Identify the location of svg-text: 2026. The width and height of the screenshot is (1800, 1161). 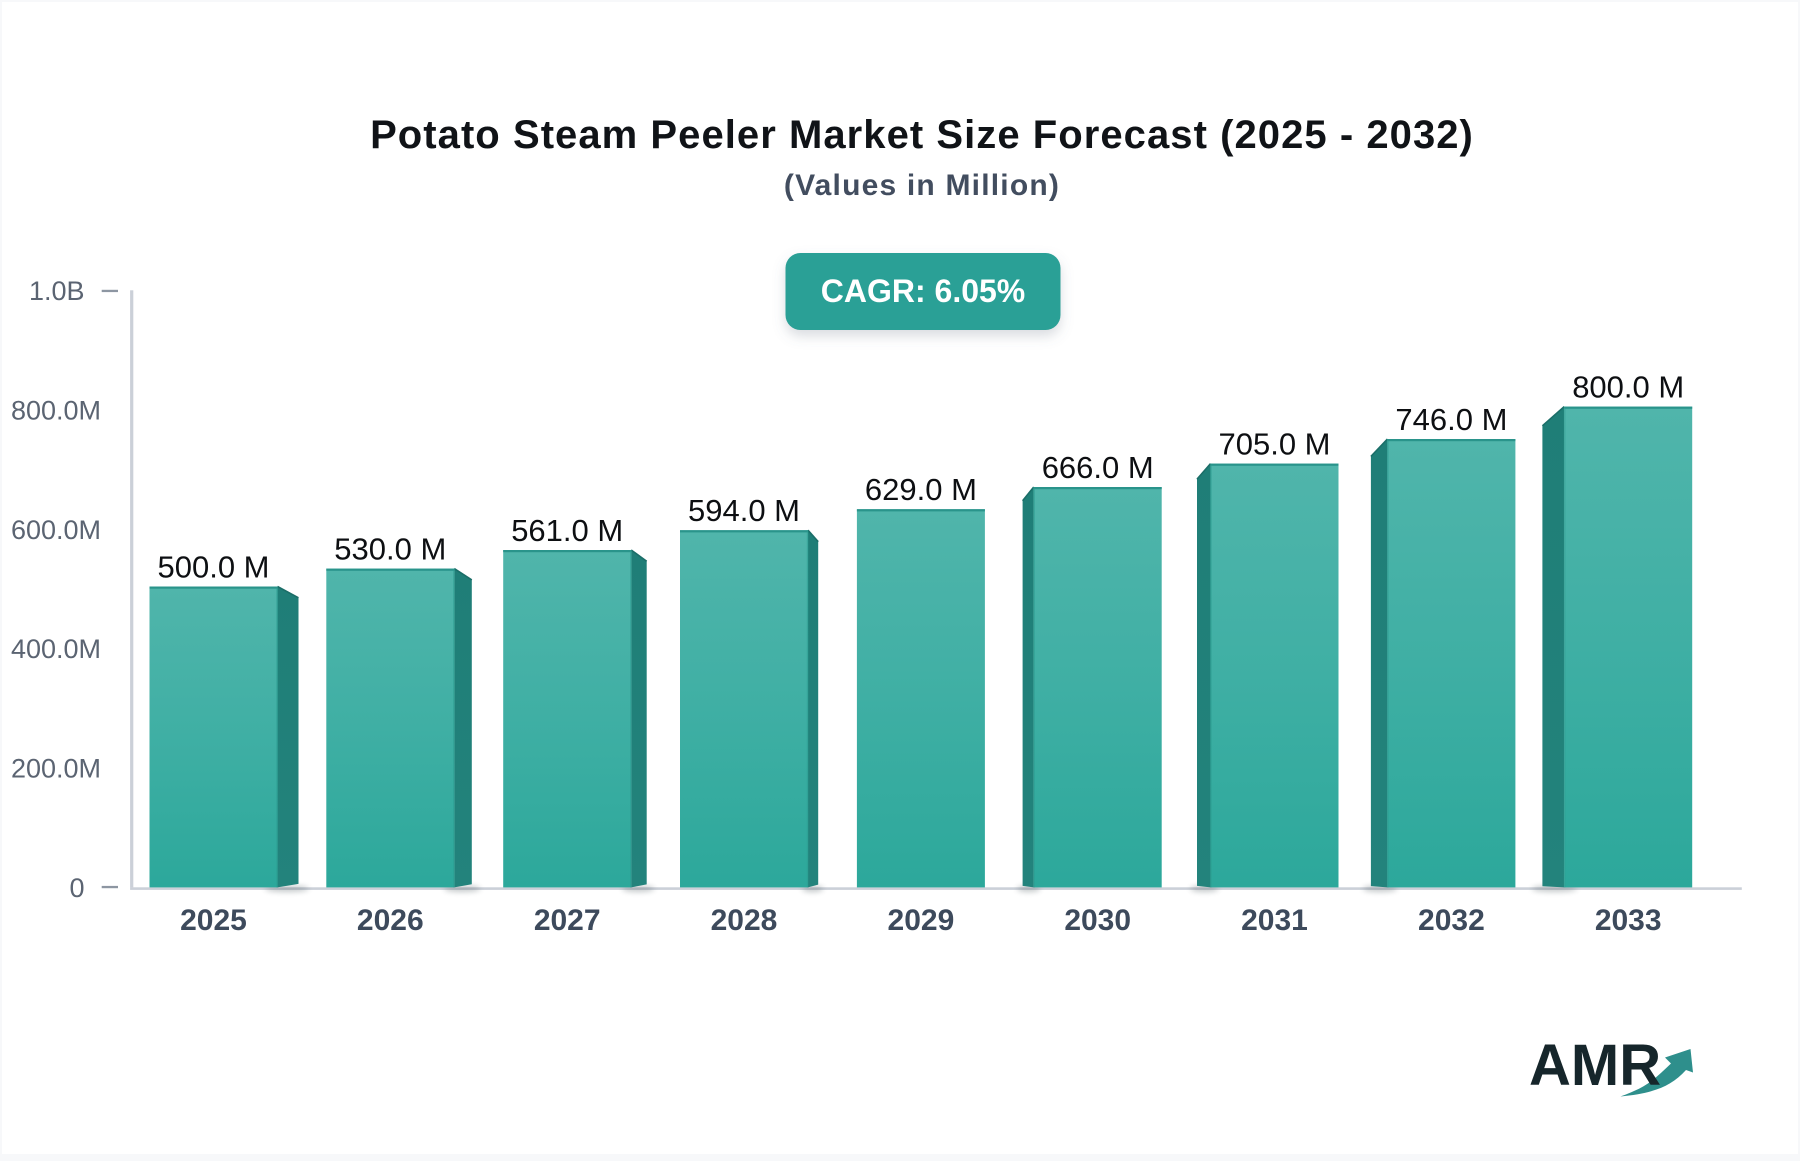
(390, 920).